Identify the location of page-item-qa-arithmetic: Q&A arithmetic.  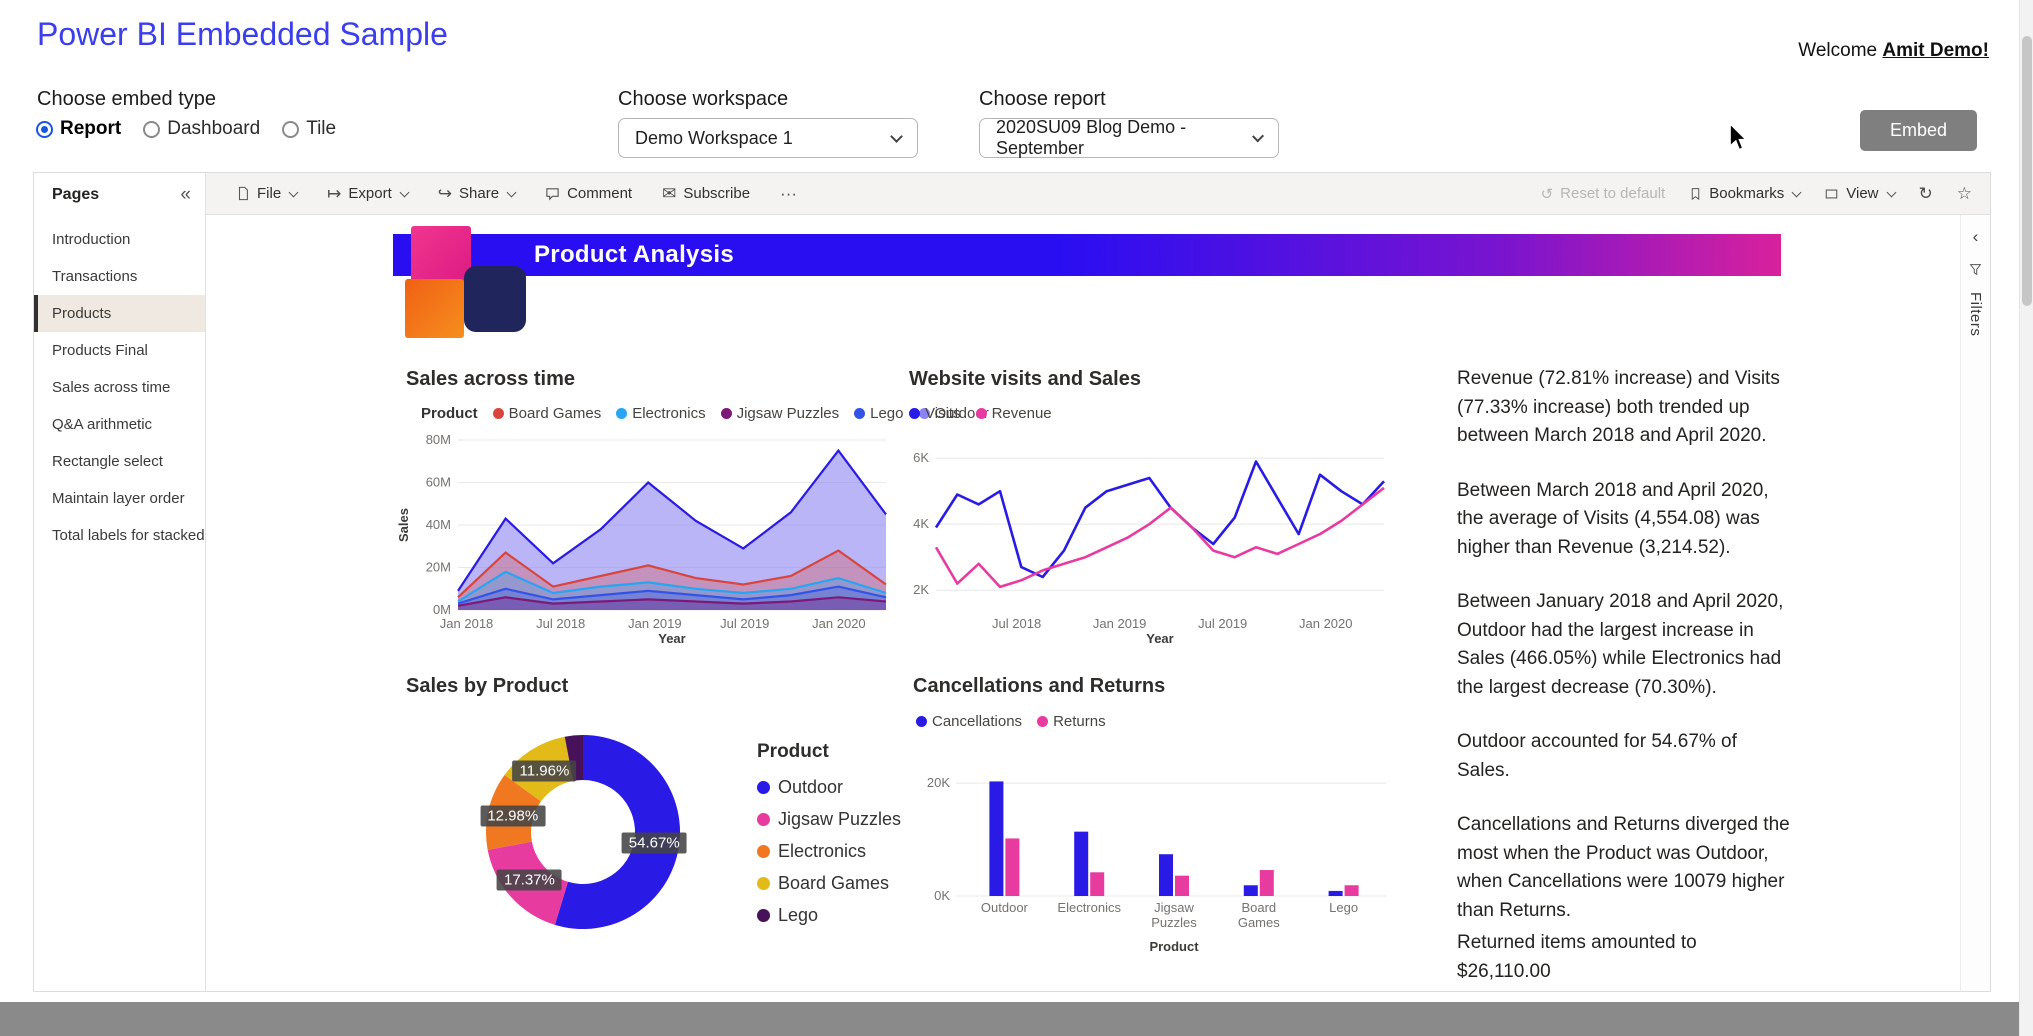
(102, 424).